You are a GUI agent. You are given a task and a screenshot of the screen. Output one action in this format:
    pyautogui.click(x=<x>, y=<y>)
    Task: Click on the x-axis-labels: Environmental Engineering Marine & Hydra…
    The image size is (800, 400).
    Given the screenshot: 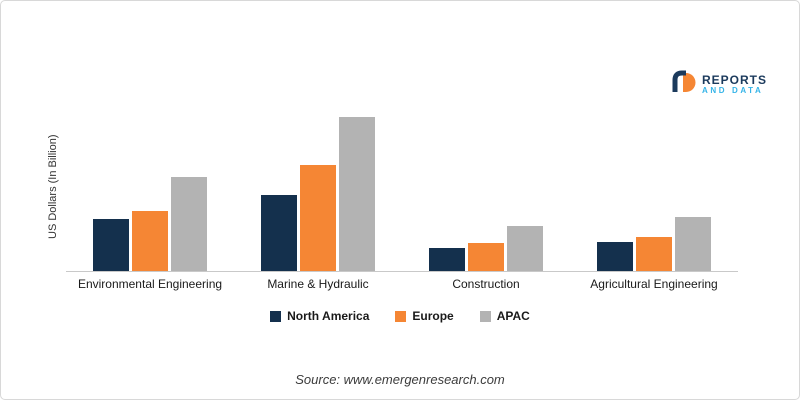 What is the action you would take?
    pyautogui.click(x=402, y=284)
    